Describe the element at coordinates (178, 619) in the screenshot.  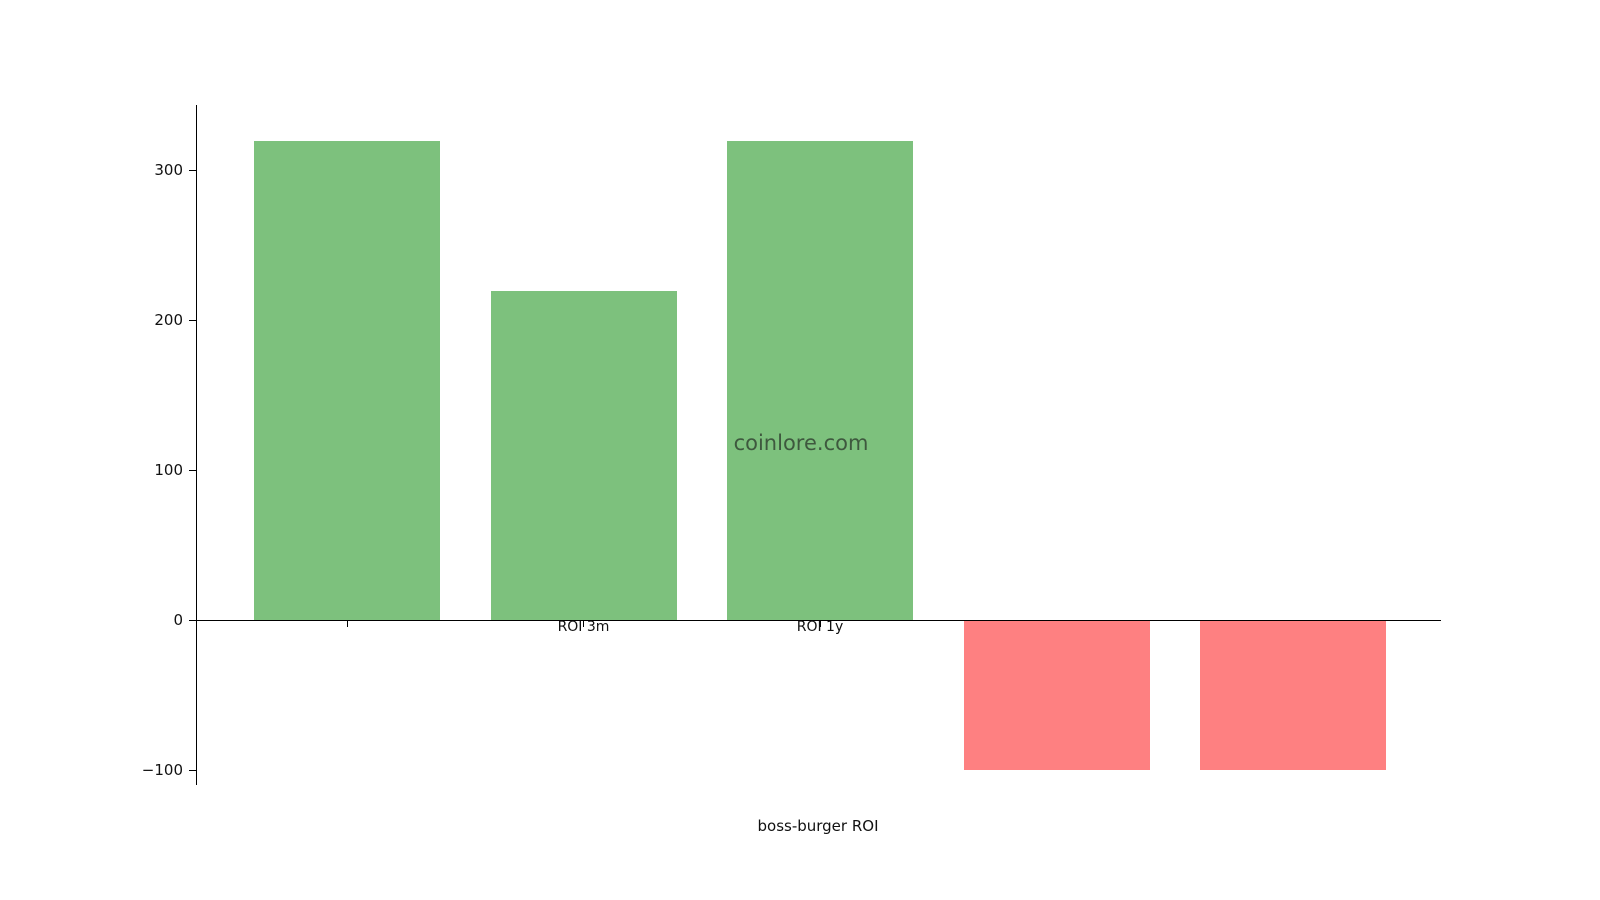
I see `y-tick-label: 0` at that location.